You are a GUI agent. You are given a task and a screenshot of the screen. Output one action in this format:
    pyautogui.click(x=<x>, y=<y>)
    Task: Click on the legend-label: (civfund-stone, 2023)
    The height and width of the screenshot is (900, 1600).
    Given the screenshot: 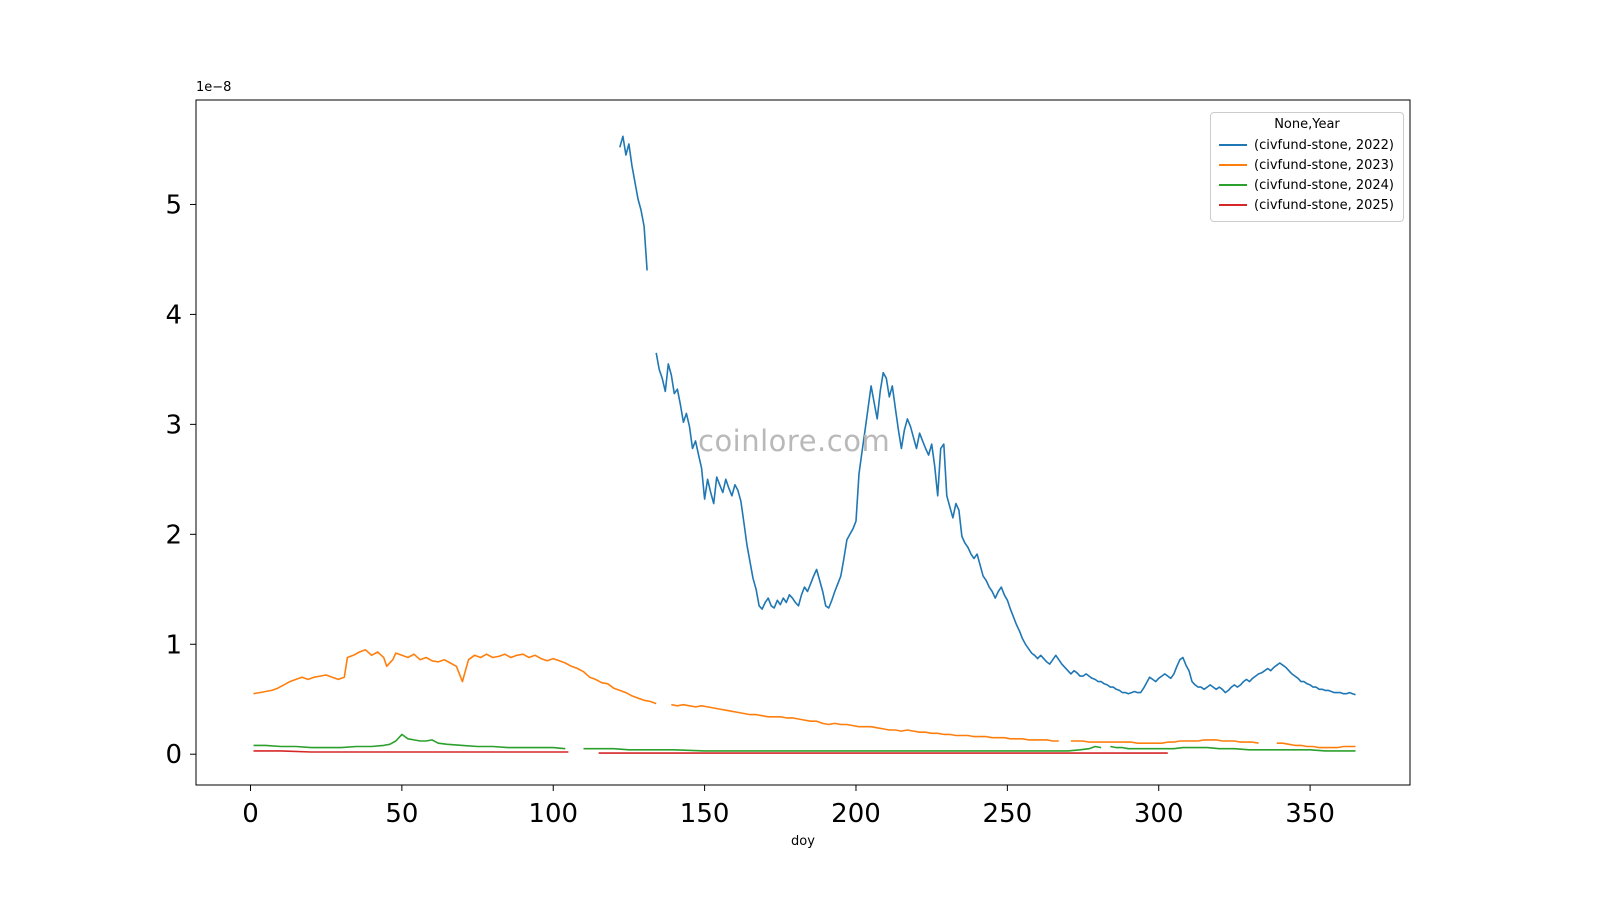 What is the action you would take?
    pyautogui.click(x=1324, y=165)
    